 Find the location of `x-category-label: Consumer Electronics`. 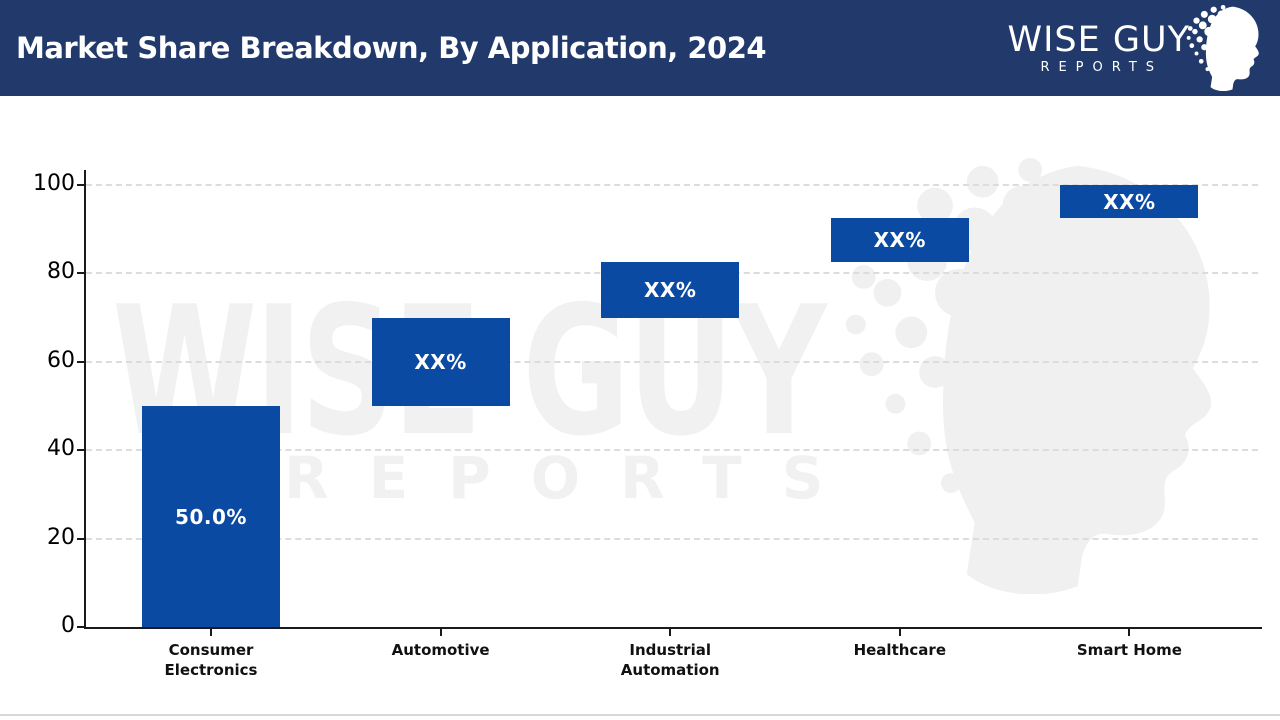

x-category-label: Consumer Electronics is located at coordinates (211, 660).